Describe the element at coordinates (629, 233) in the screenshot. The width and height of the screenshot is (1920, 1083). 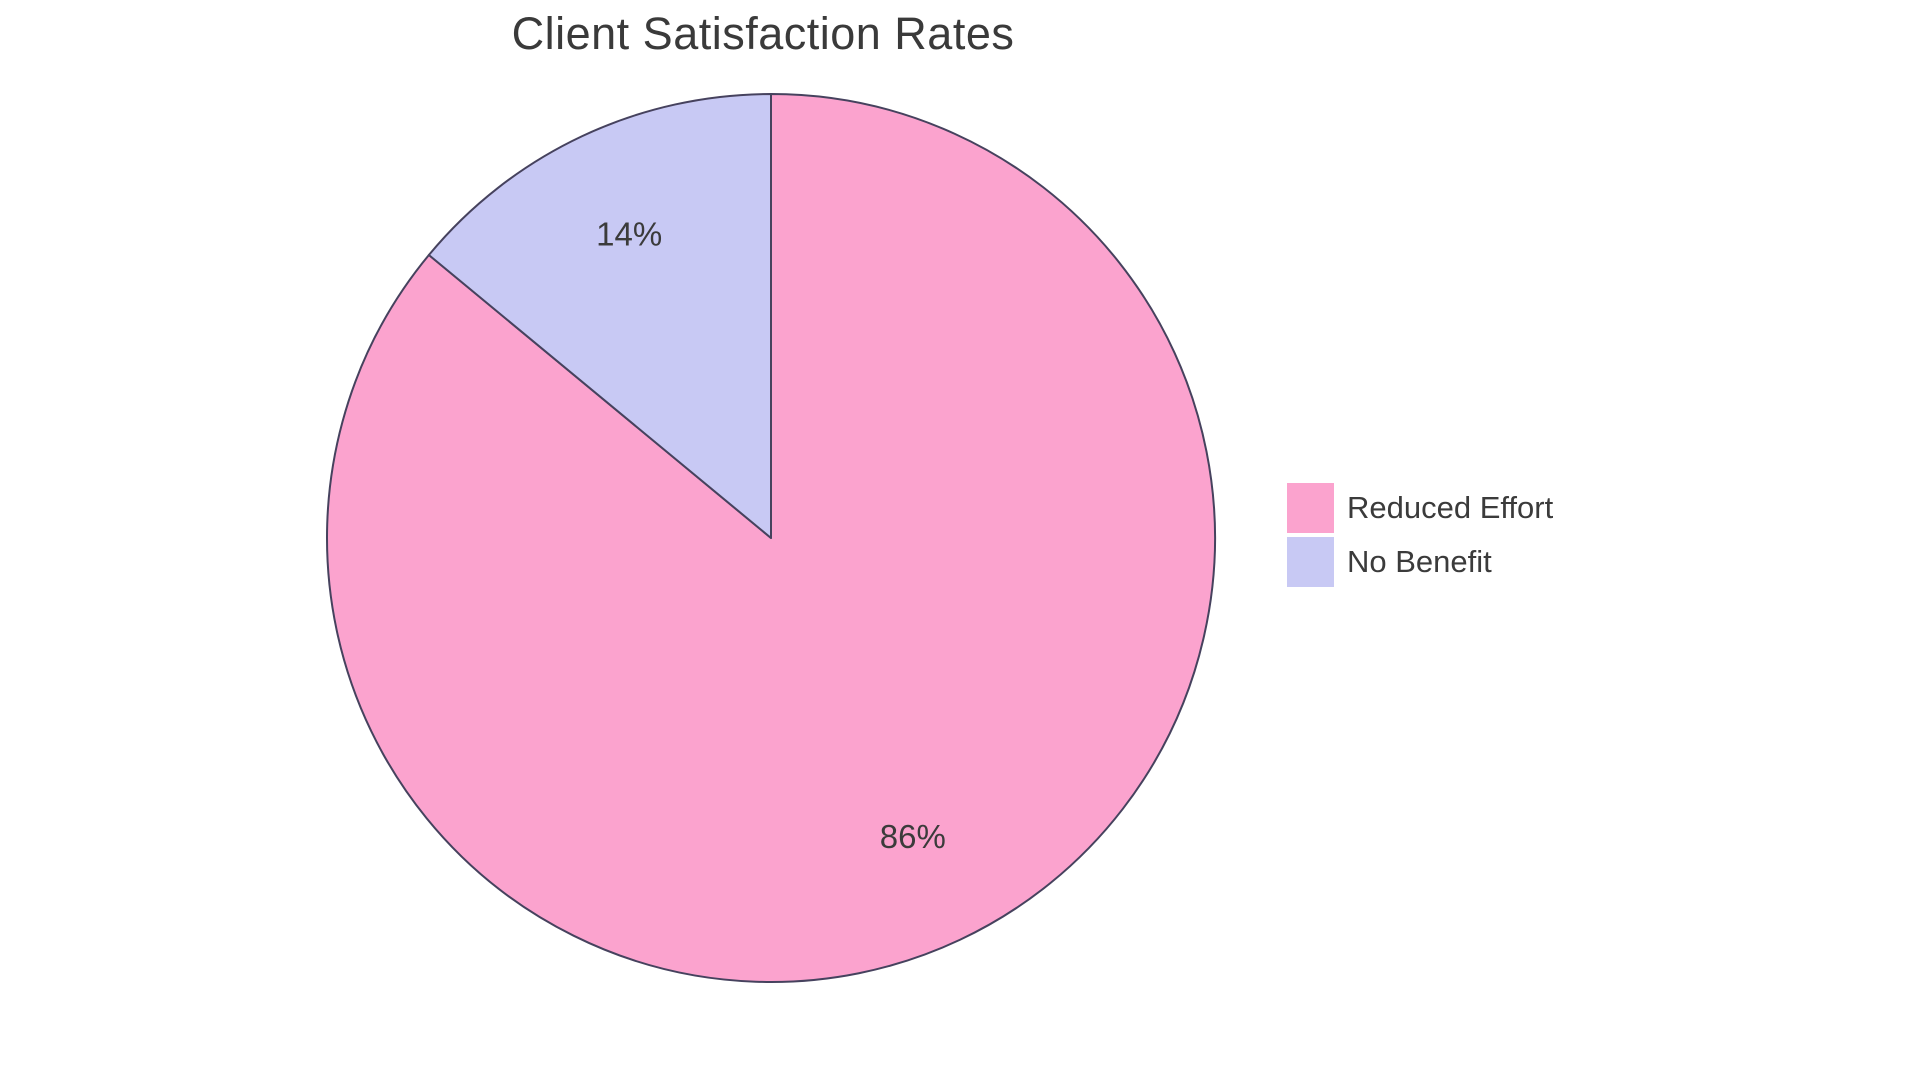
I see `pct-label-no-benefit: 14%` at that location.